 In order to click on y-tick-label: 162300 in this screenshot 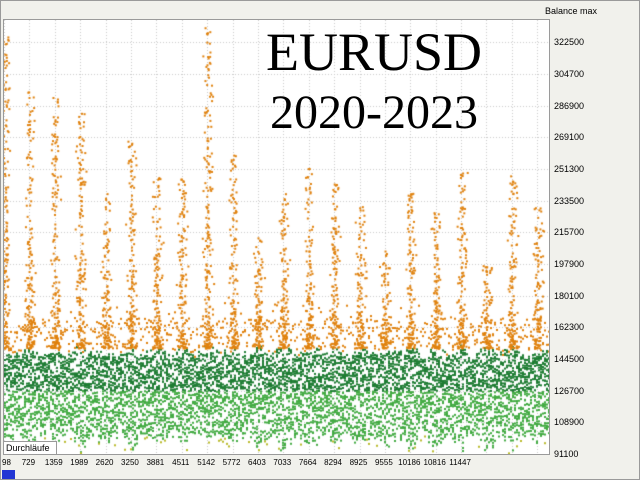, I will do `click(569, 327)`.